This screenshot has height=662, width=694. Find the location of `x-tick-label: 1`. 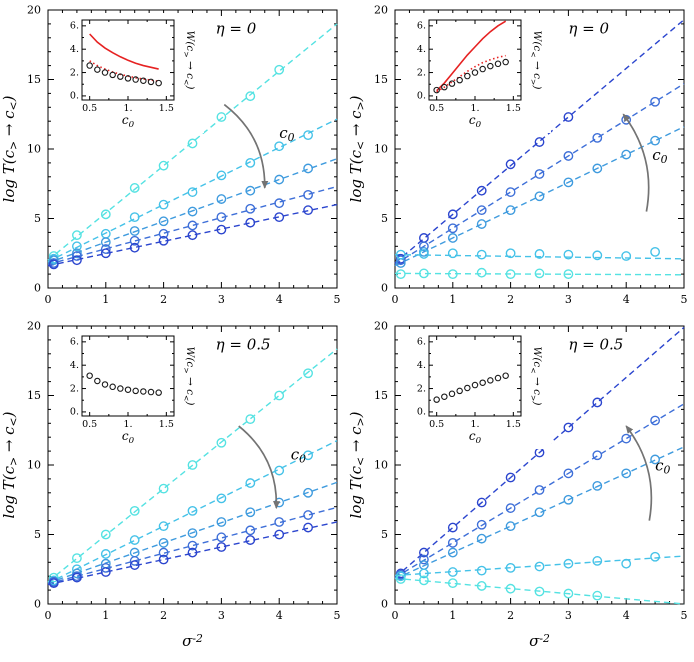

x-tick-label: 1 is located at coordinates (105, 299).